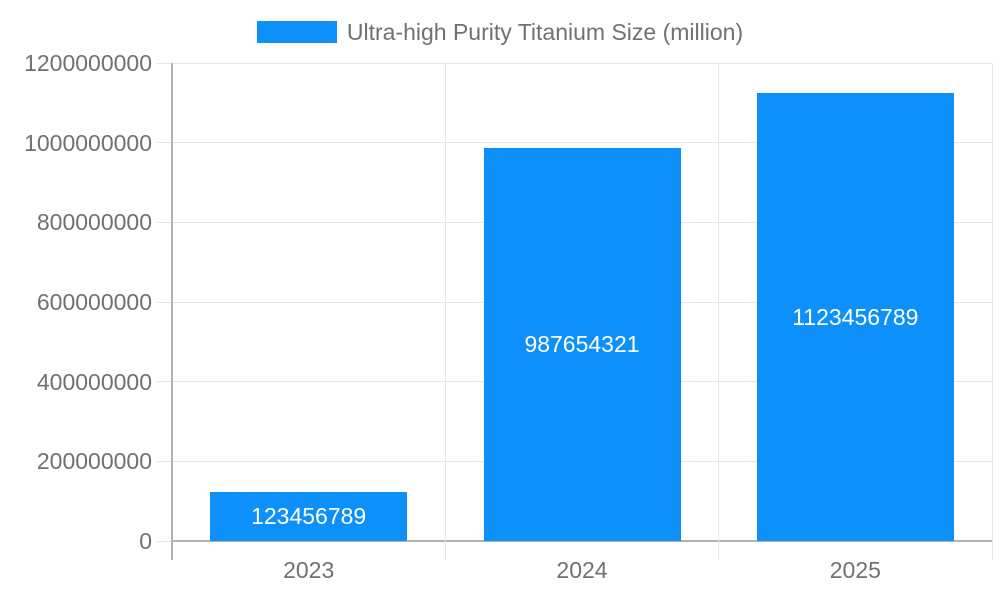  What do you see at coordinates (145, 541) in the screenshot?
I see `y-tick-label: 0` at bounding box center [145, 541].